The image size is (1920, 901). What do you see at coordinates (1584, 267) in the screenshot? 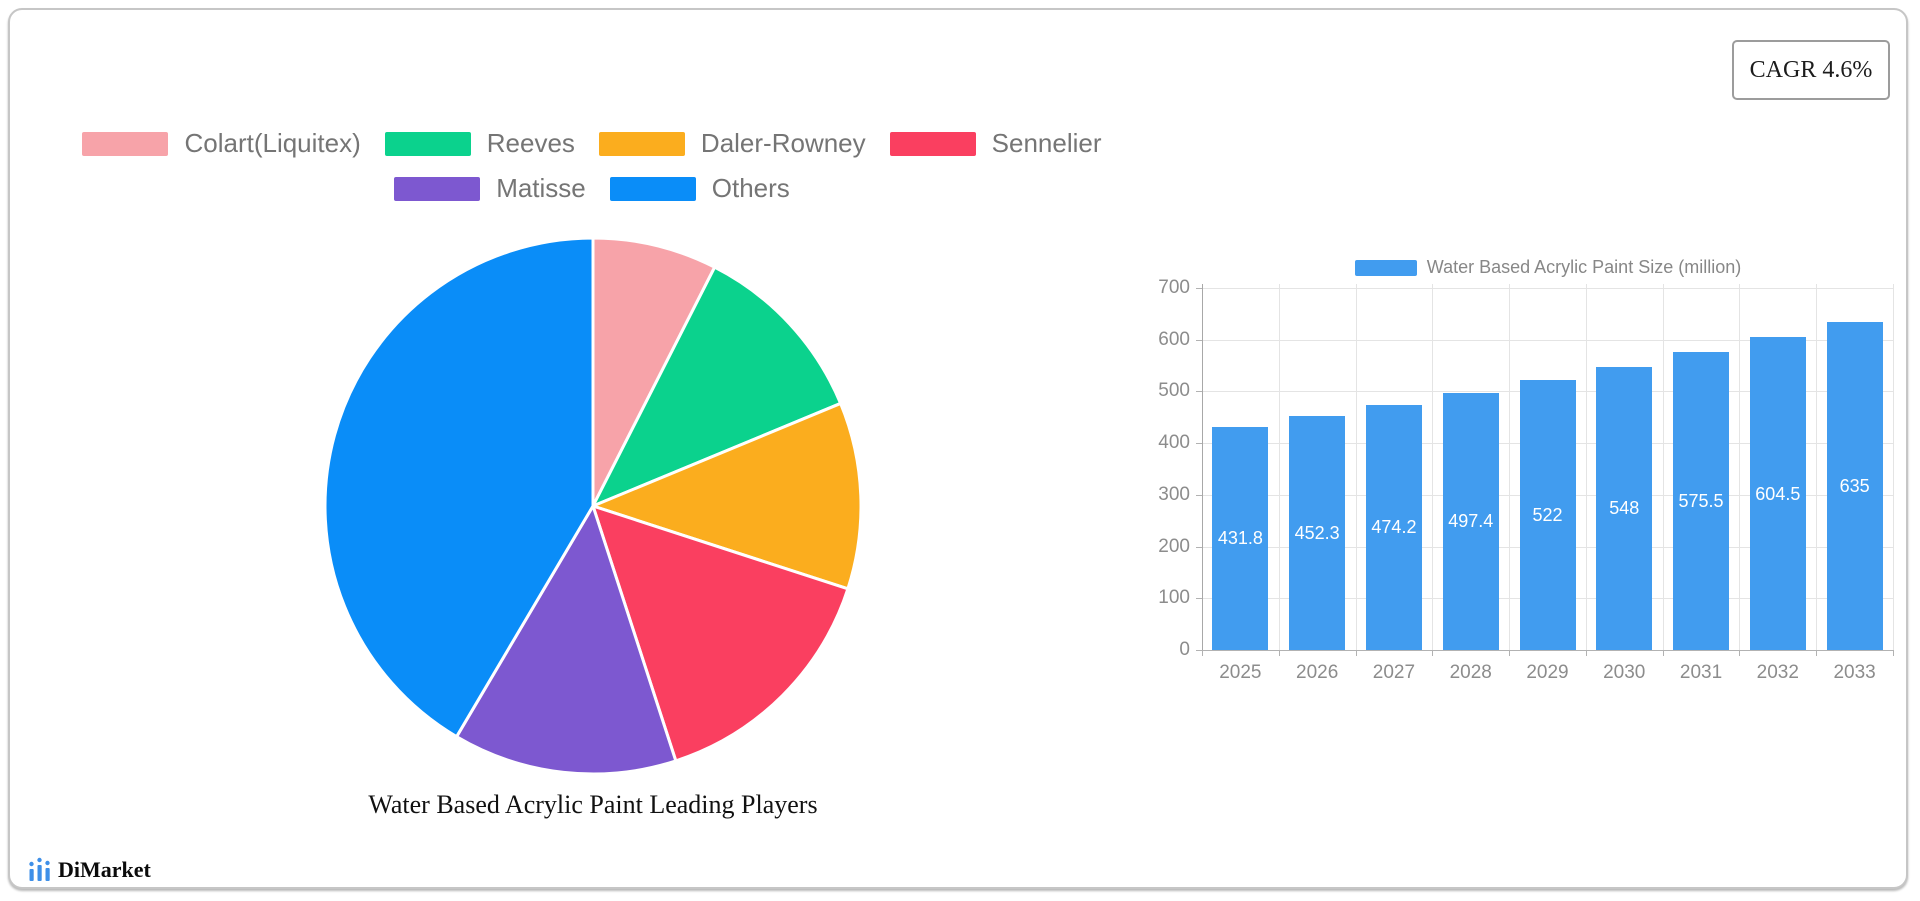
I see `bar-legend-label: Water Based Acrylic Paint Size (million)` at bounding box center [1584, 267].